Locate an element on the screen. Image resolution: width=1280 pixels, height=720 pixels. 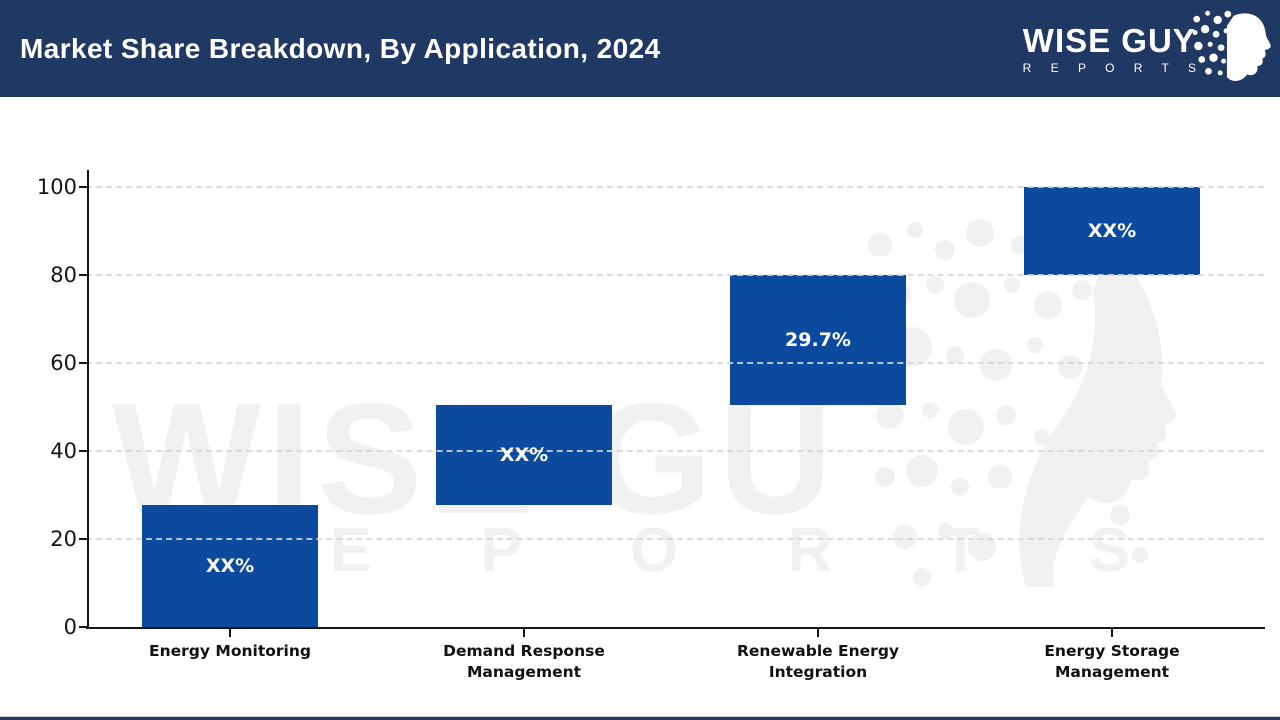
y-tick-label-100: 100 is located at coordinates (56, 187).